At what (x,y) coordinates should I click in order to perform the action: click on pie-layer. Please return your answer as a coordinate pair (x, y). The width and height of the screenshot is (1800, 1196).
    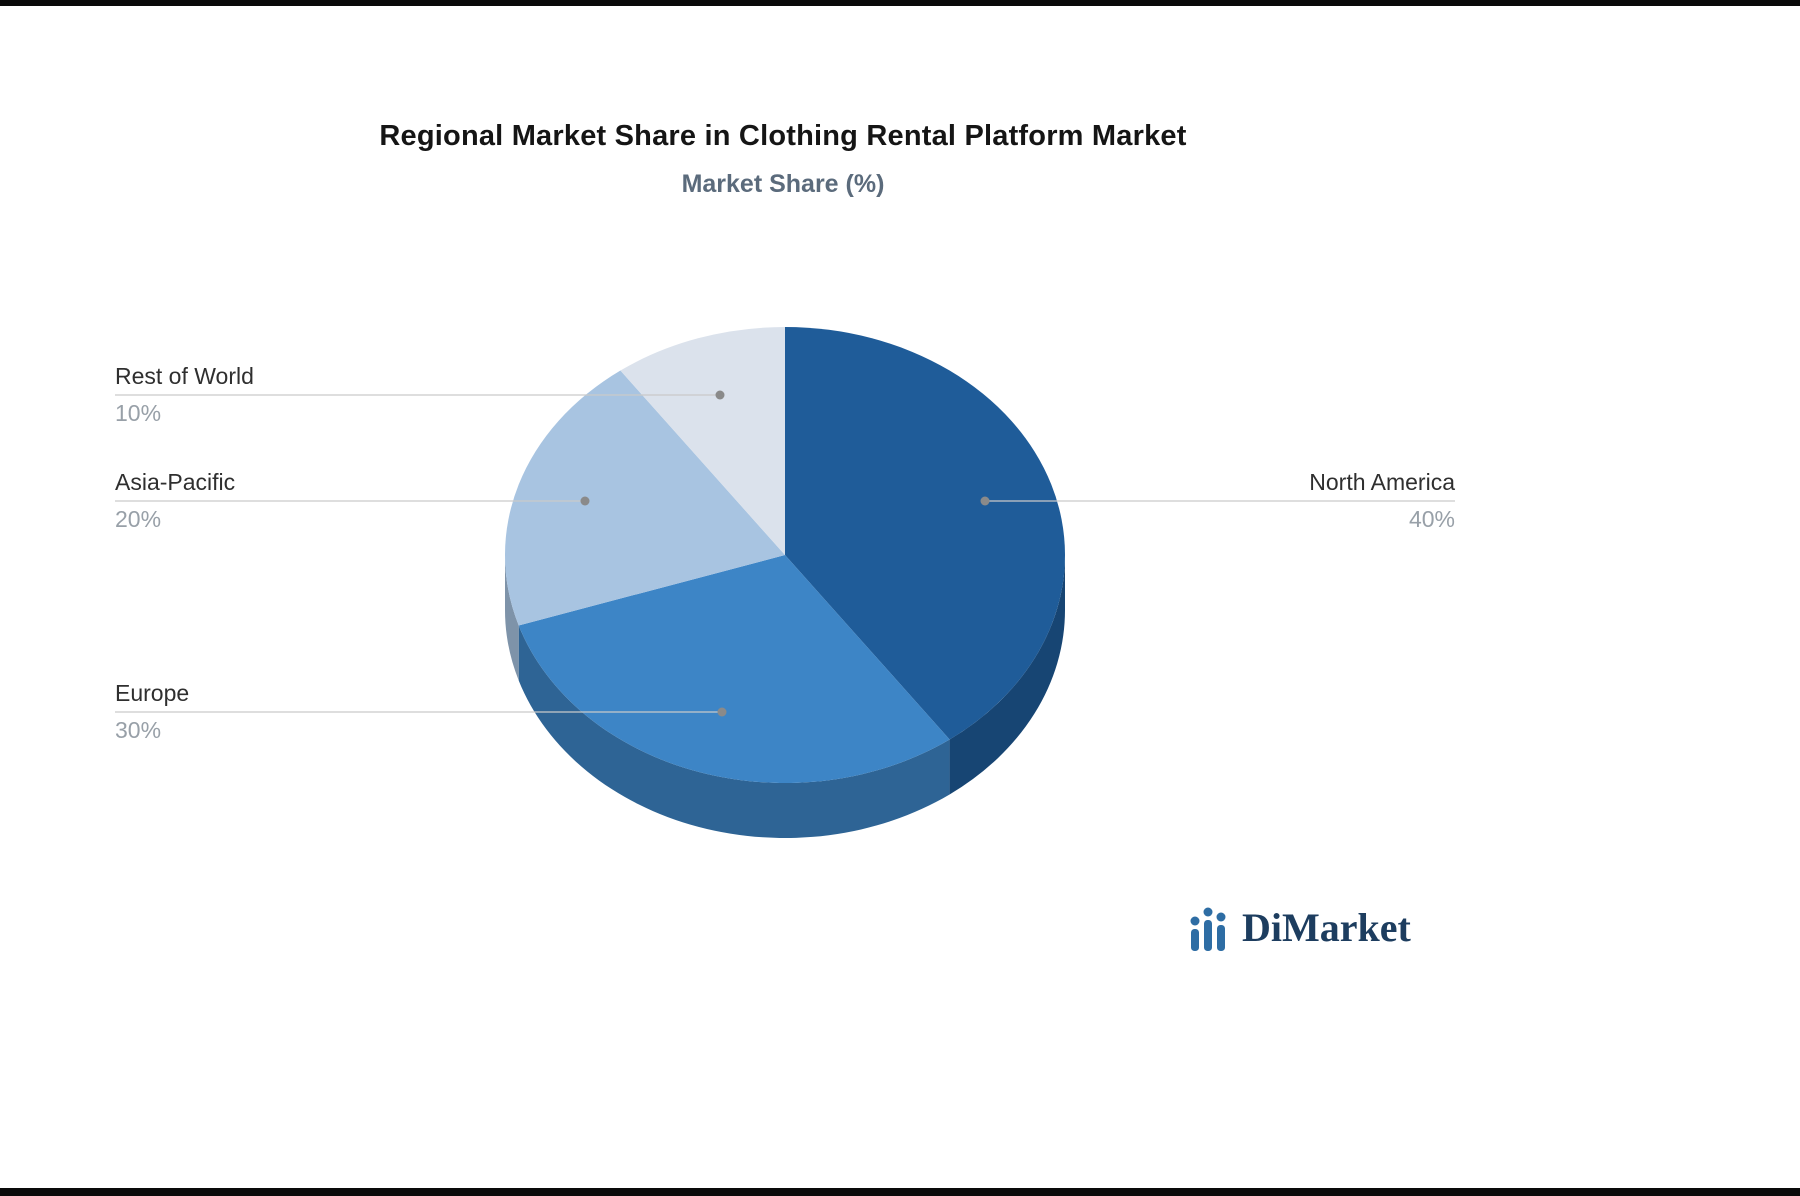
    Looking at the image, I should click on (785, 583).